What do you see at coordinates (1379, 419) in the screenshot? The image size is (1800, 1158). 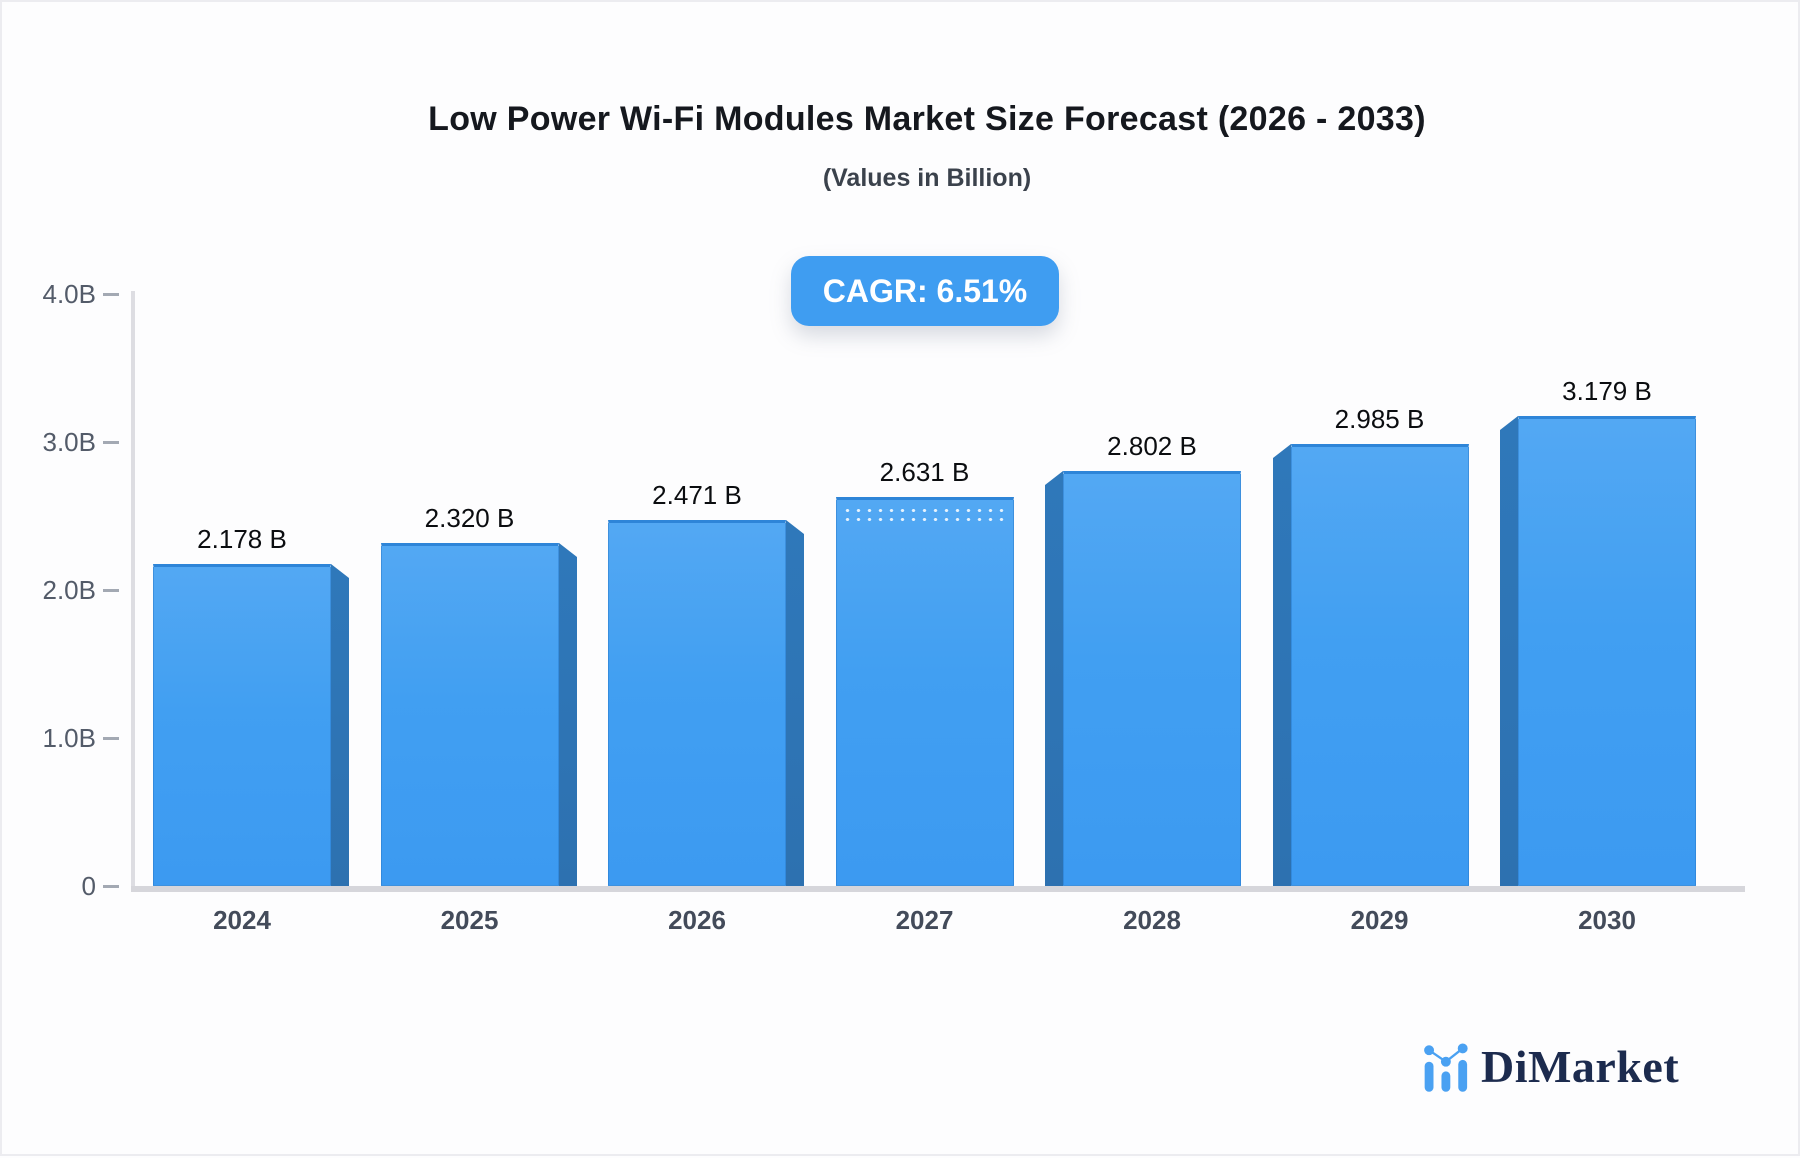 I see `bar-value-label: 2.985 B` at bounding box center [1379, 419].